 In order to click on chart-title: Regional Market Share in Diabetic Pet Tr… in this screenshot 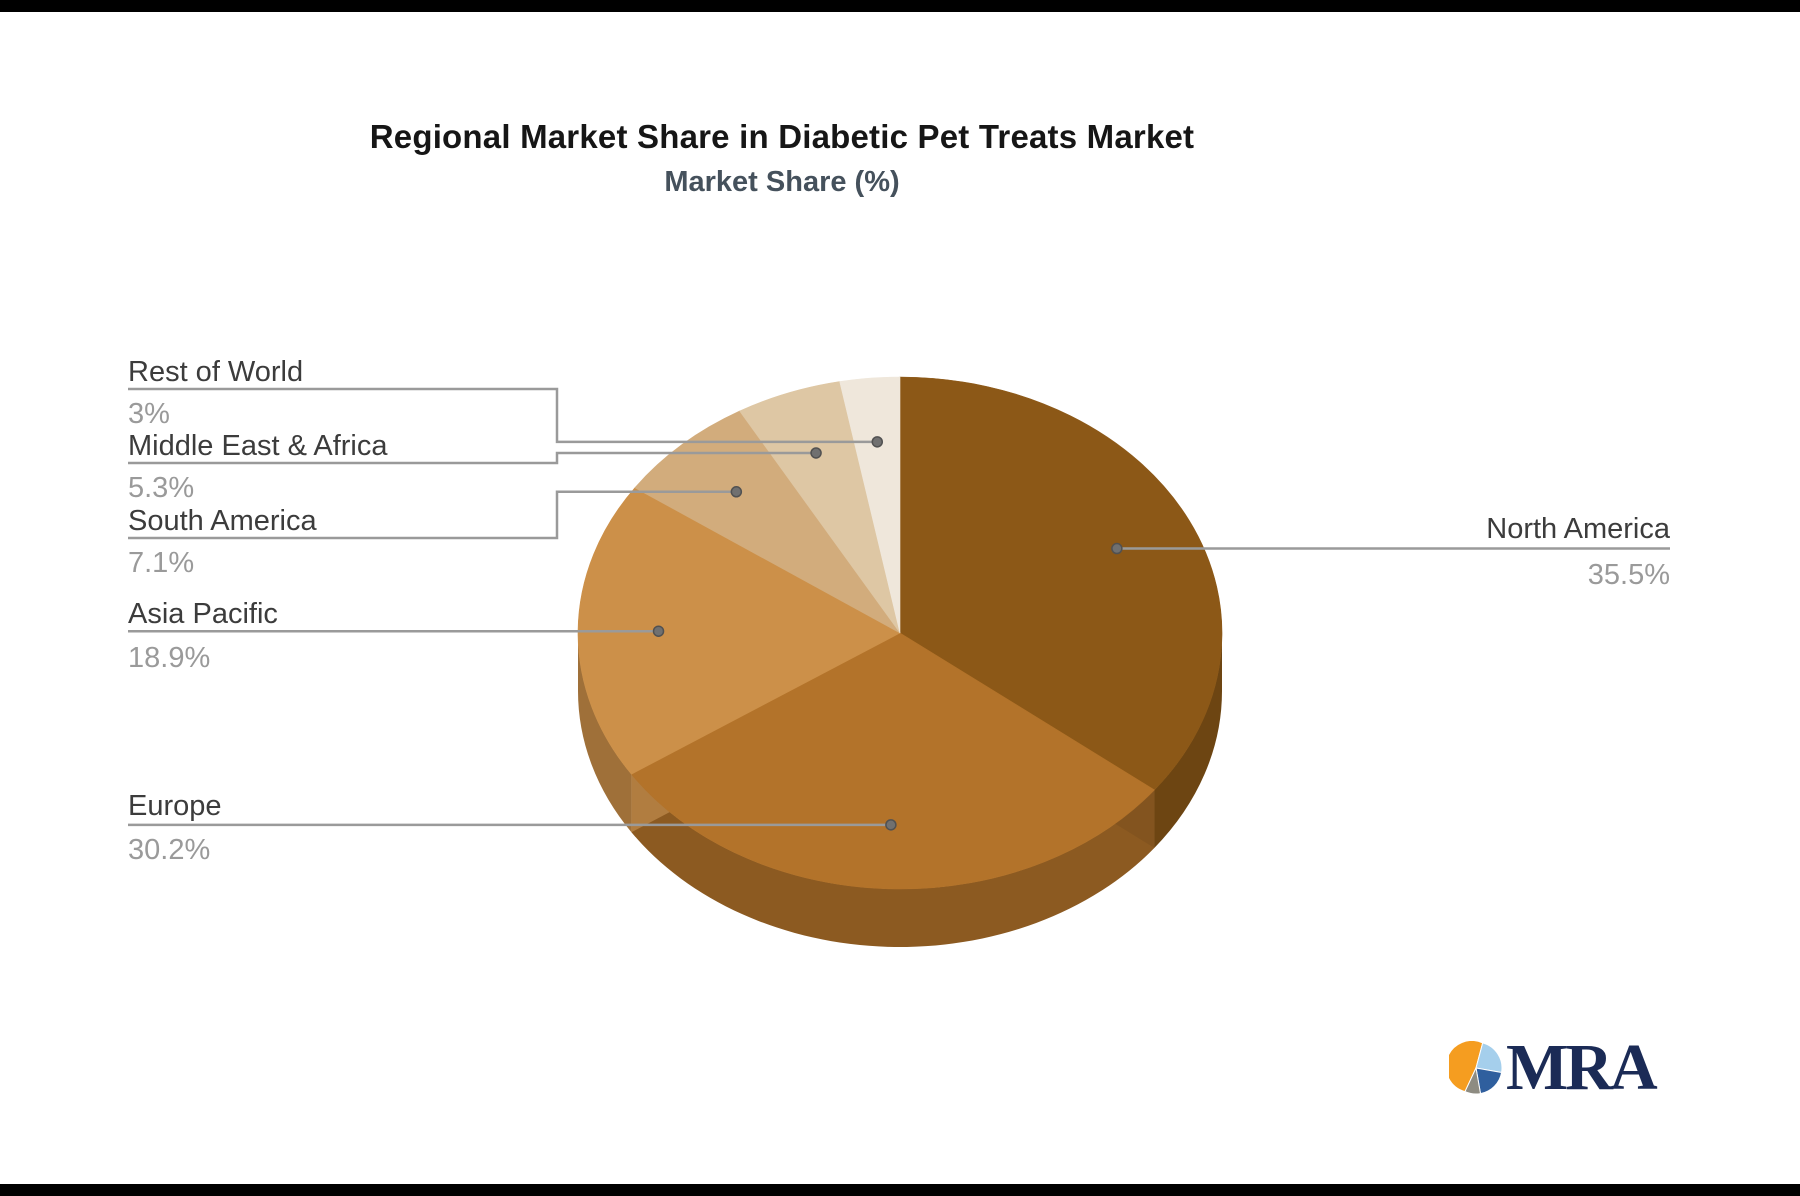, I will do `click(782, 136)`.